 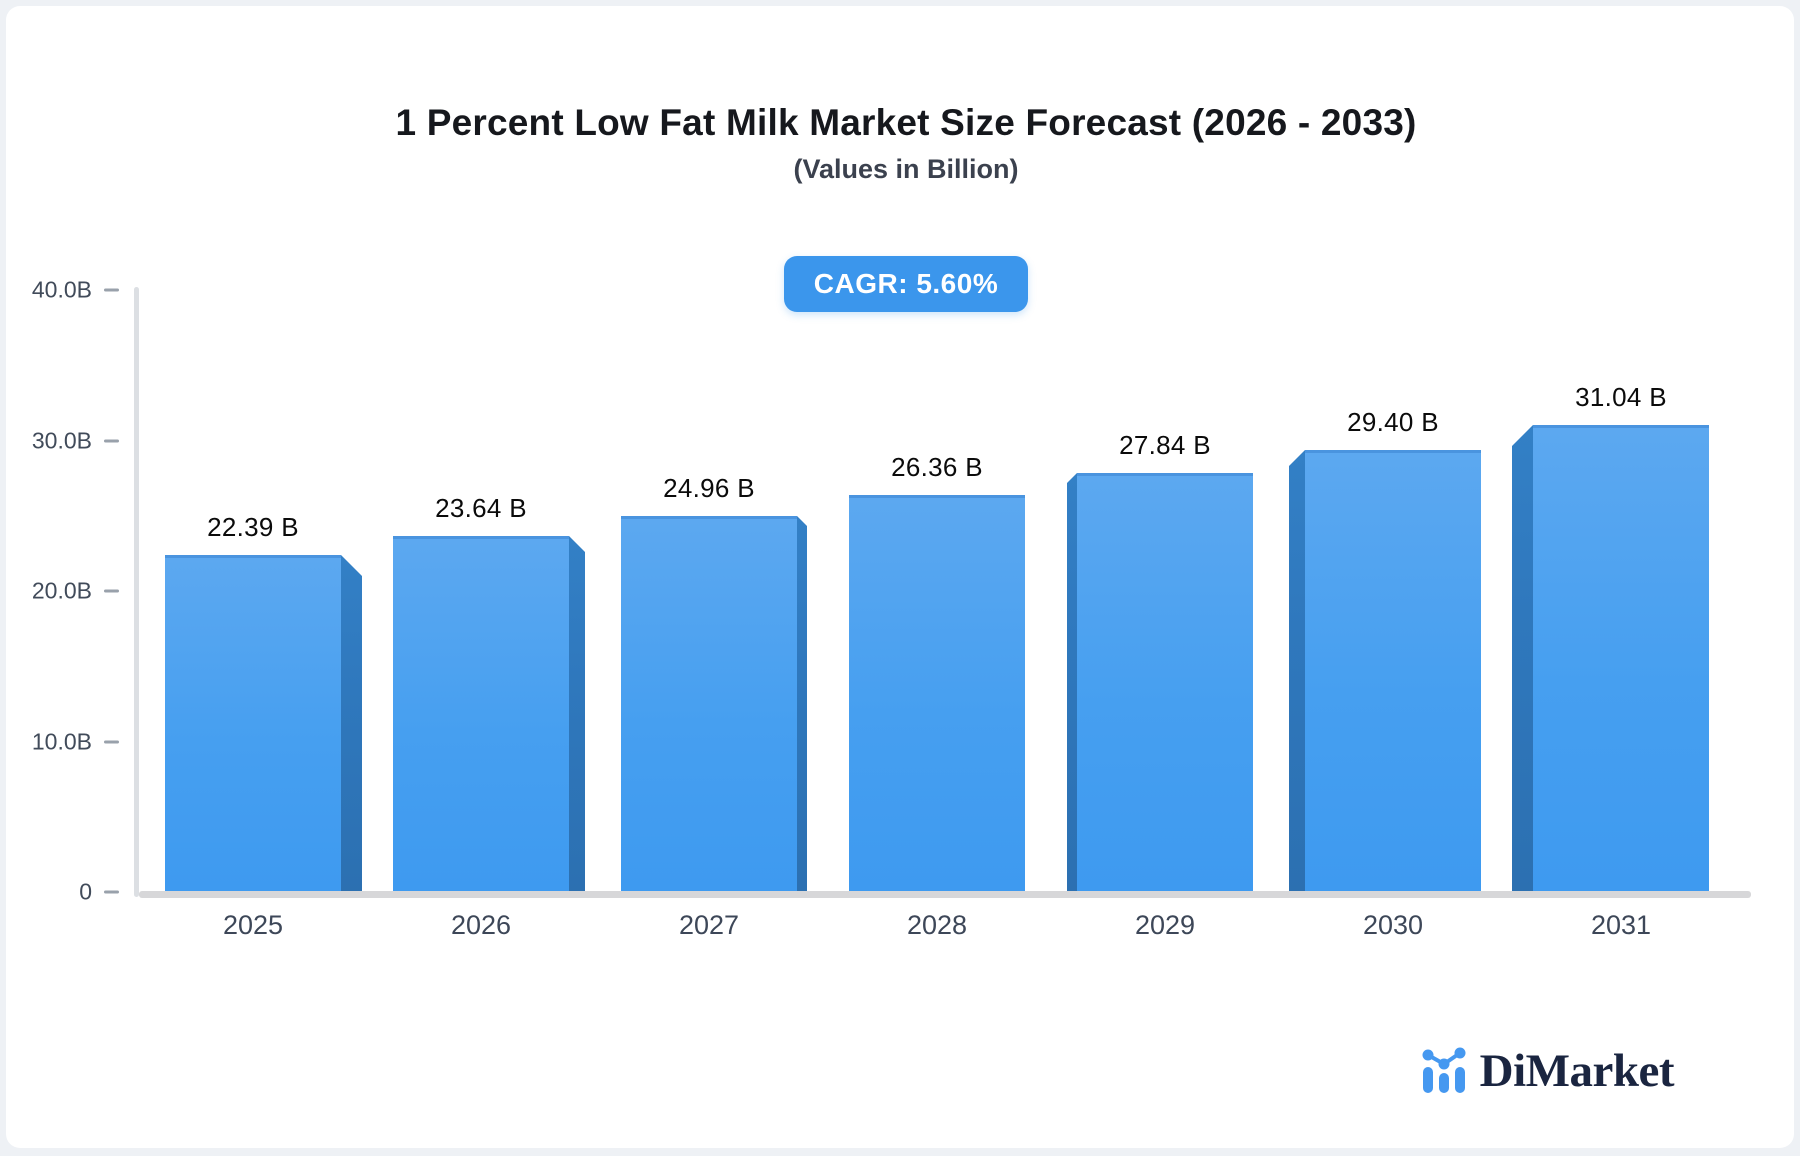 I want to click on x-axis-label: 2029, so click(x=1165, y=925).